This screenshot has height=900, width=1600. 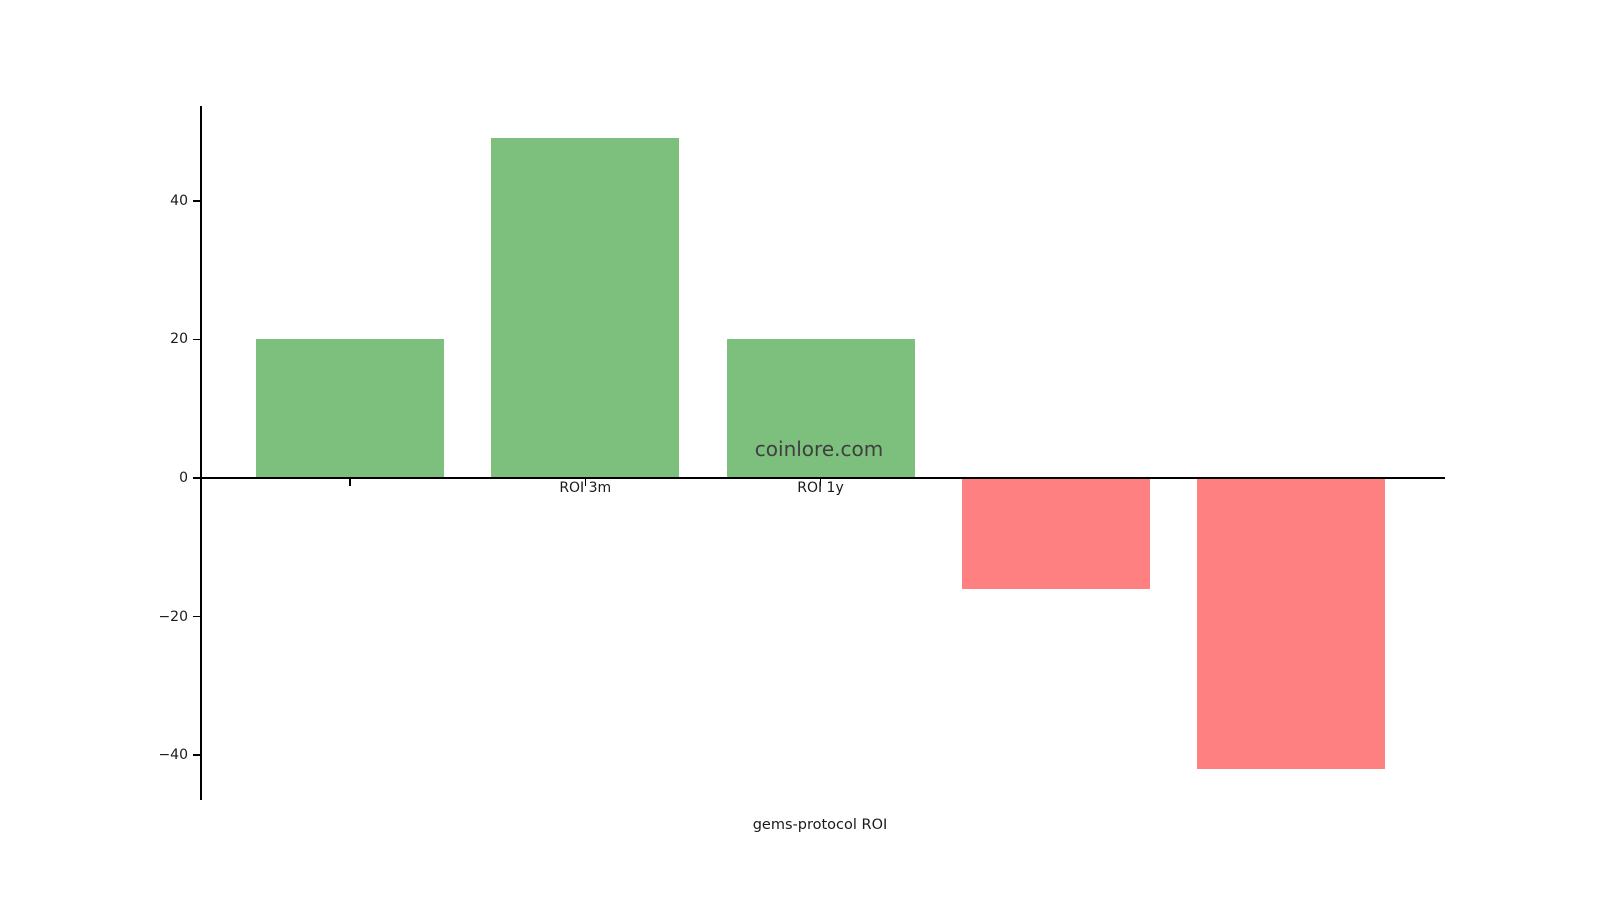 What do you see at coordinates (179, 200) in the screenshot?
I see `y-axis-tick-label: 40` at bounding box center [179, 200].